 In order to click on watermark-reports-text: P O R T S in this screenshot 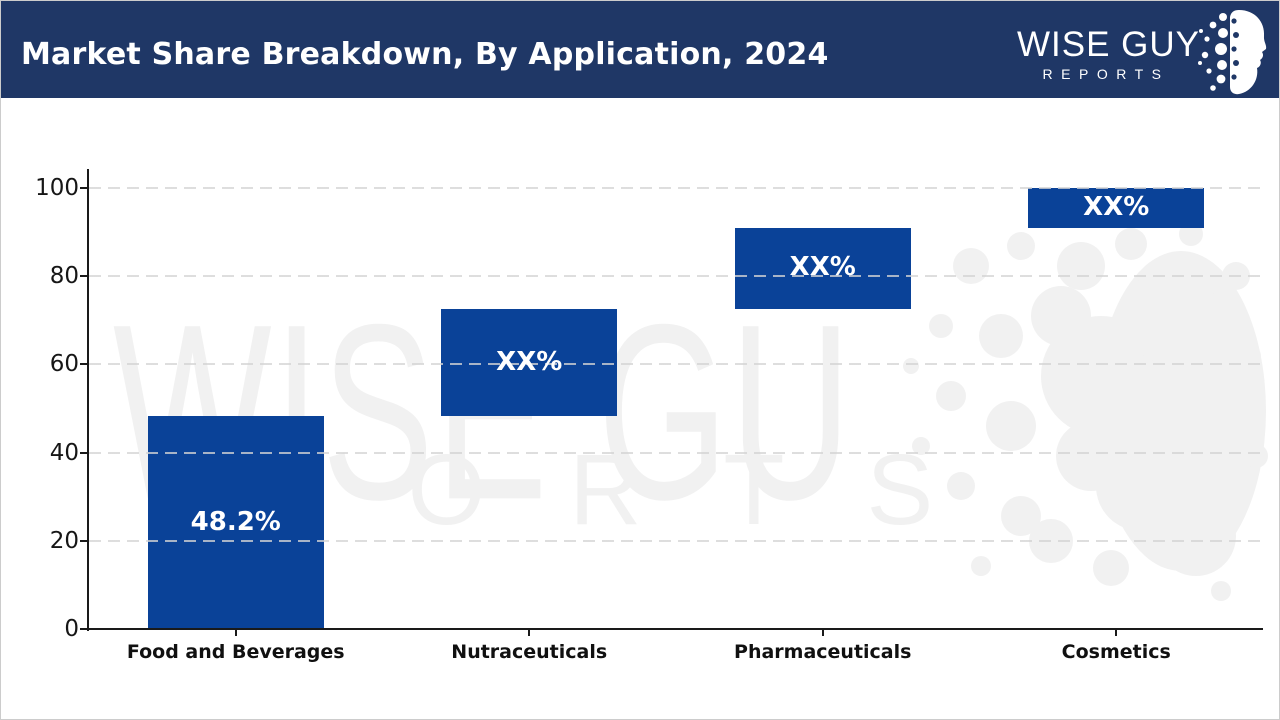, I will do `click(610, 490)`.